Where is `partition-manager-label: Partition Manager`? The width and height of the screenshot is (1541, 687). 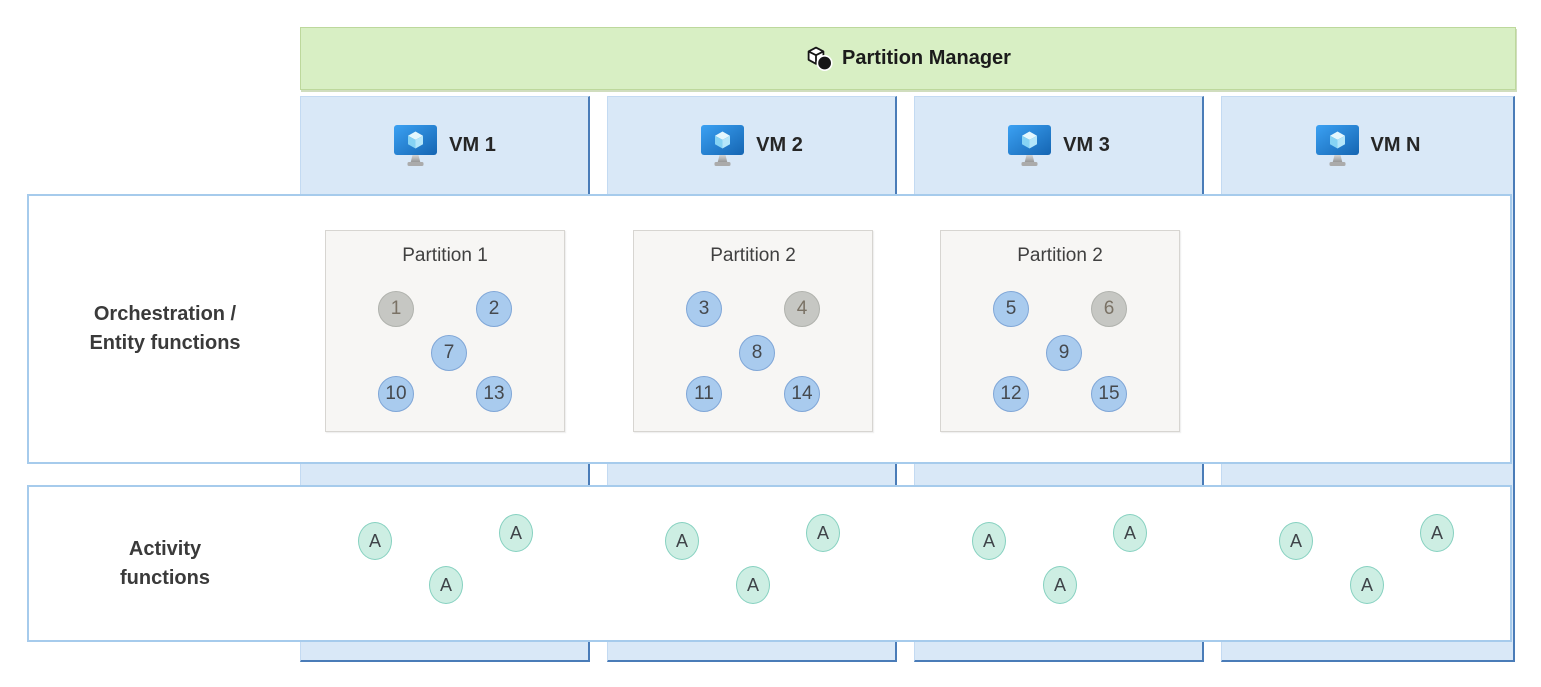 partition-manager-label: Partition Manager is located at coordinates (926, 58).